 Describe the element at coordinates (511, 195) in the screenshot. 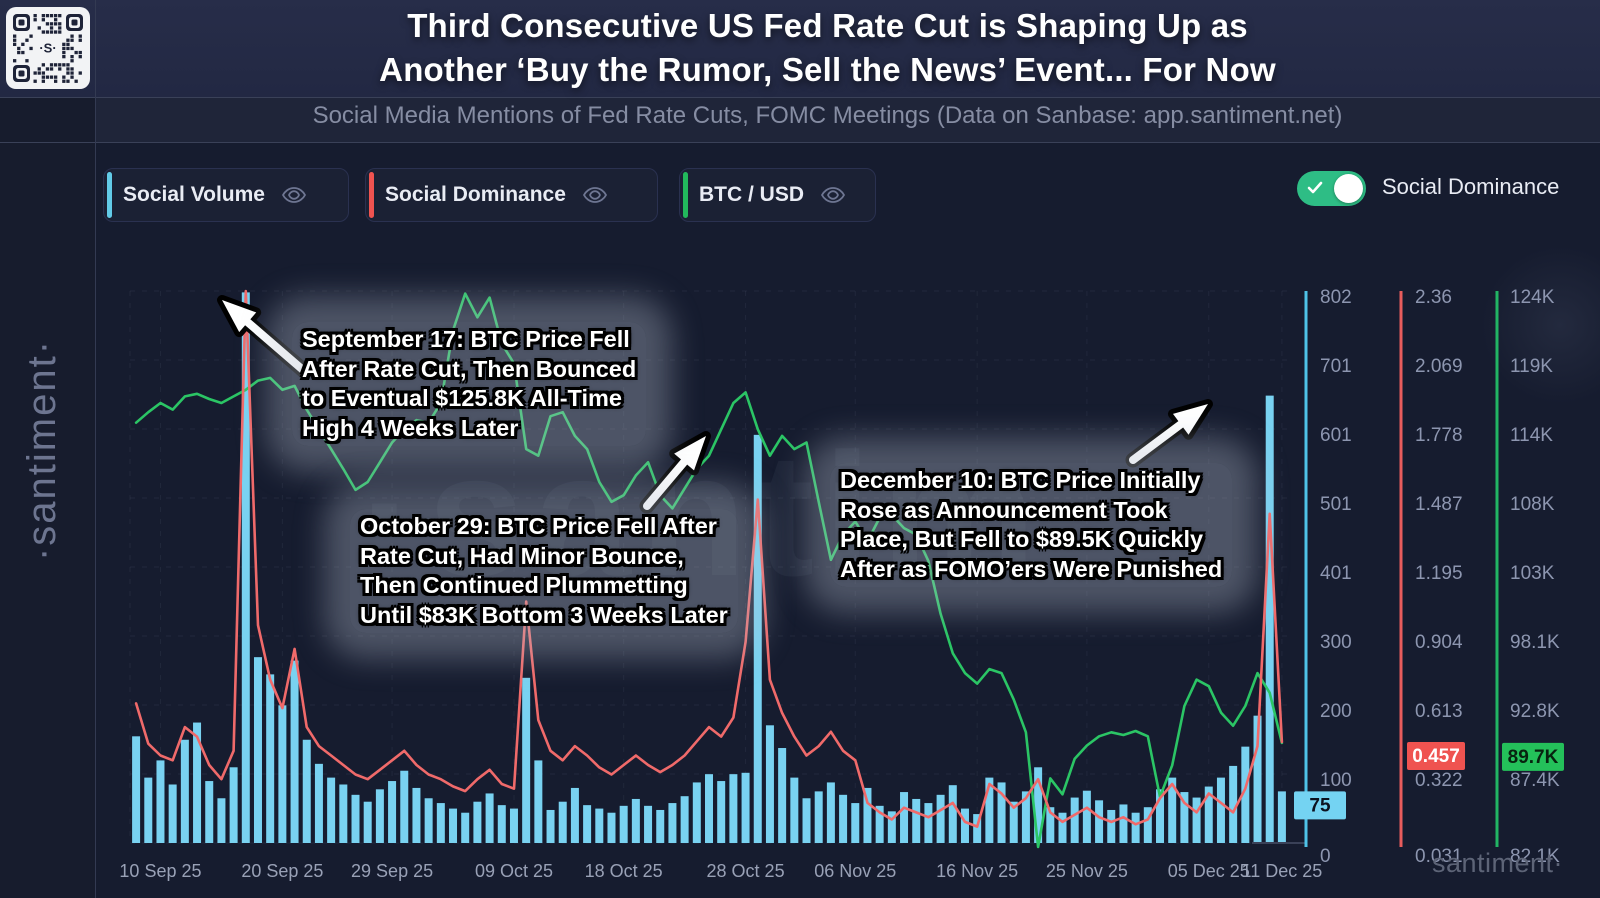

I see `legend-social-dominance: Social Dominance` at that location.